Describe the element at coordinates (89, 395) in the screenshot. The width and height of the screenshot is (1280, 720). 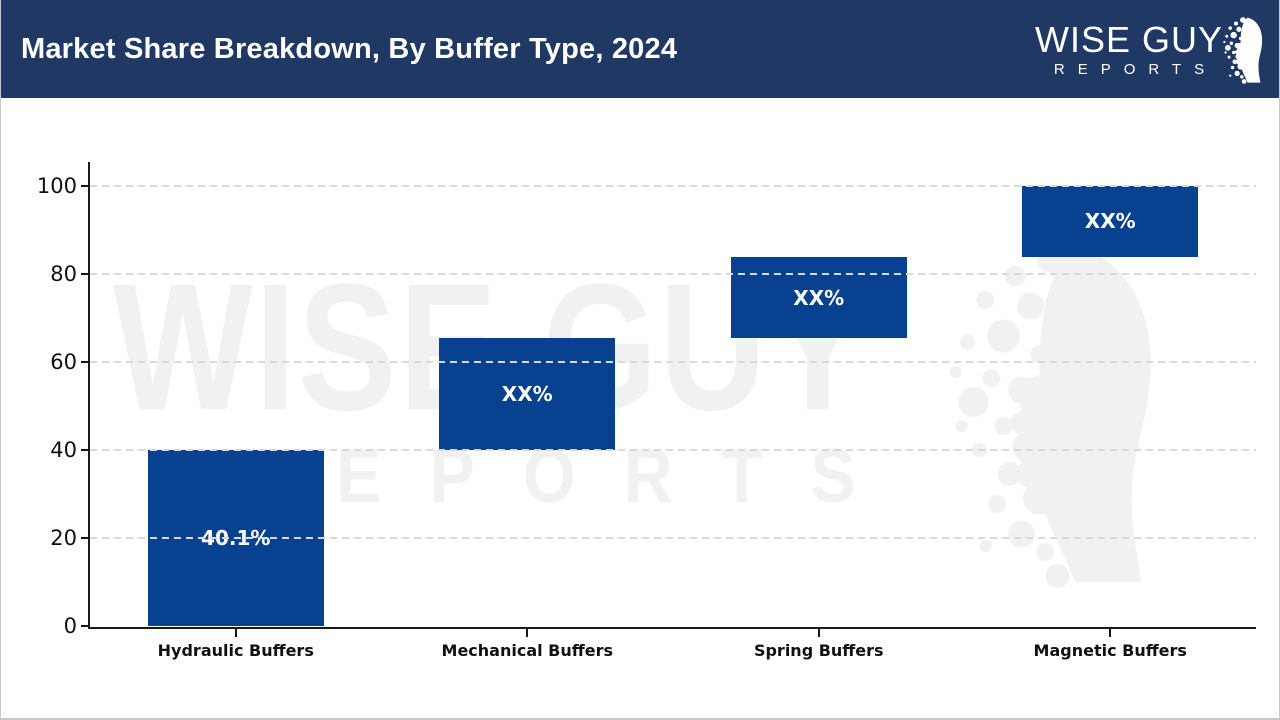
I see `y-axis` at that location.